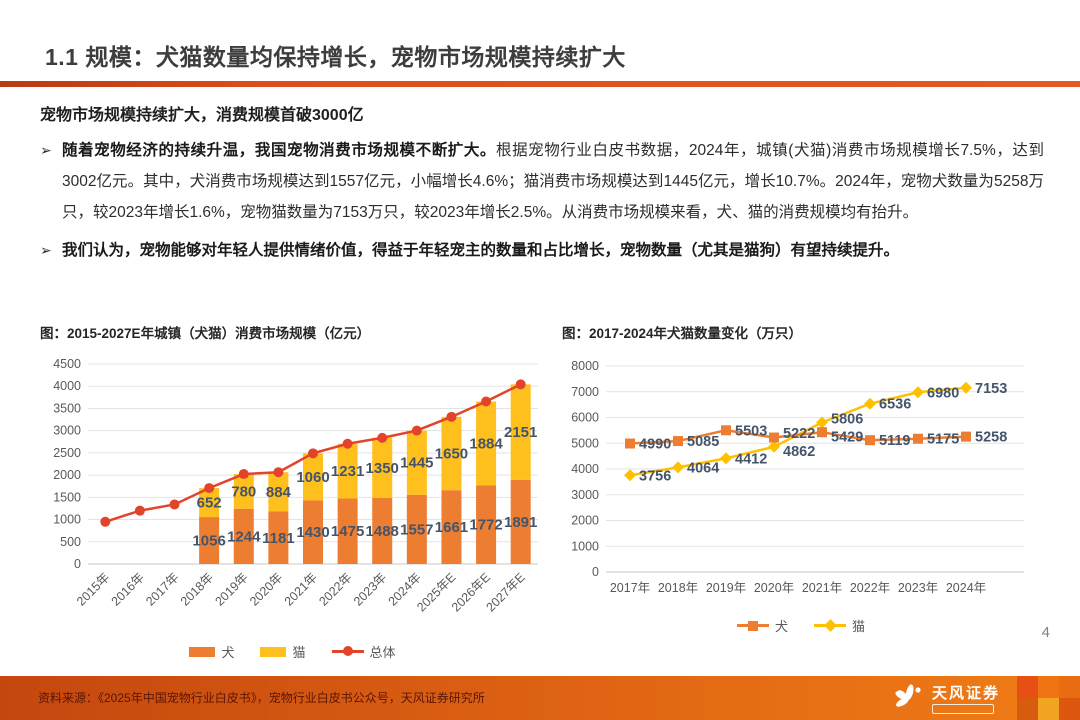 The width and height of the screenshot is (1080, 720). I want to click on svg-text: 2020年, so click(266, 589).